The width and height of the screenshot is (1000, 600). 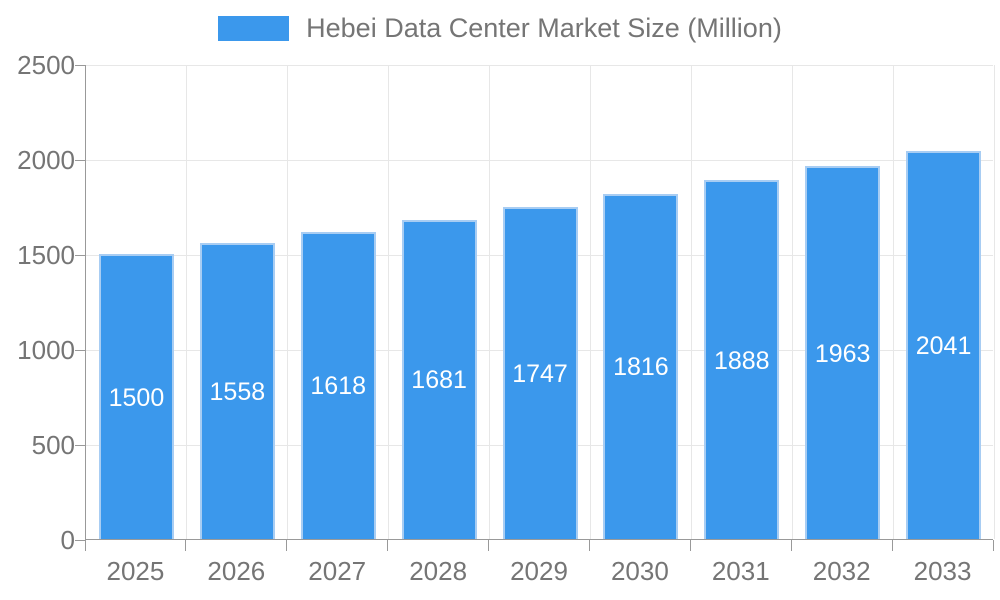 I want to click on bar-value-label: 1681, so click(x=439, y=380).